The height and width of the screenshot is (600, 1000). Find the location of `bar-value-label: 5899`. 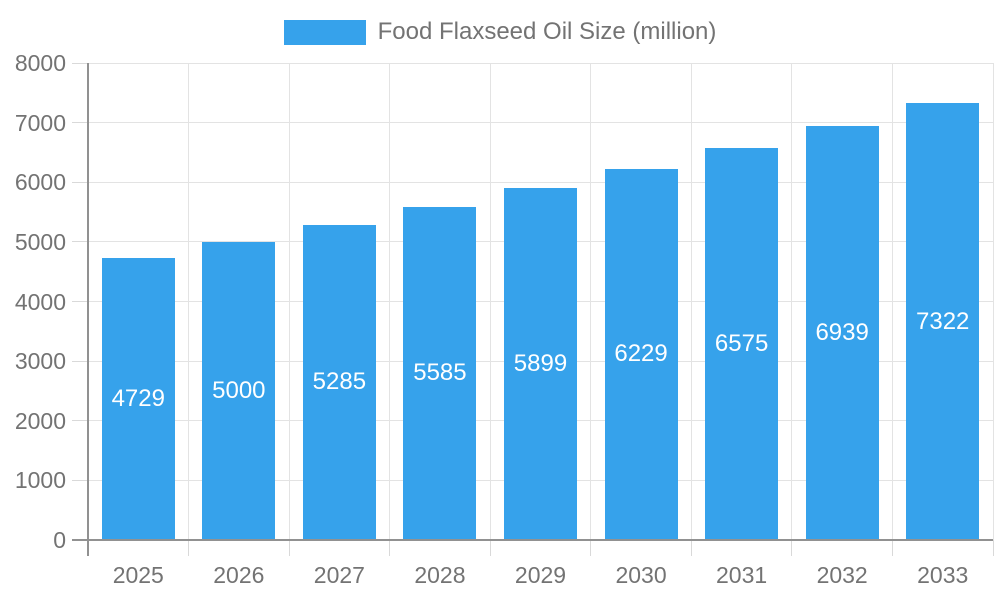

bar-value-label: 5899 is located at coordinates (540, 364).